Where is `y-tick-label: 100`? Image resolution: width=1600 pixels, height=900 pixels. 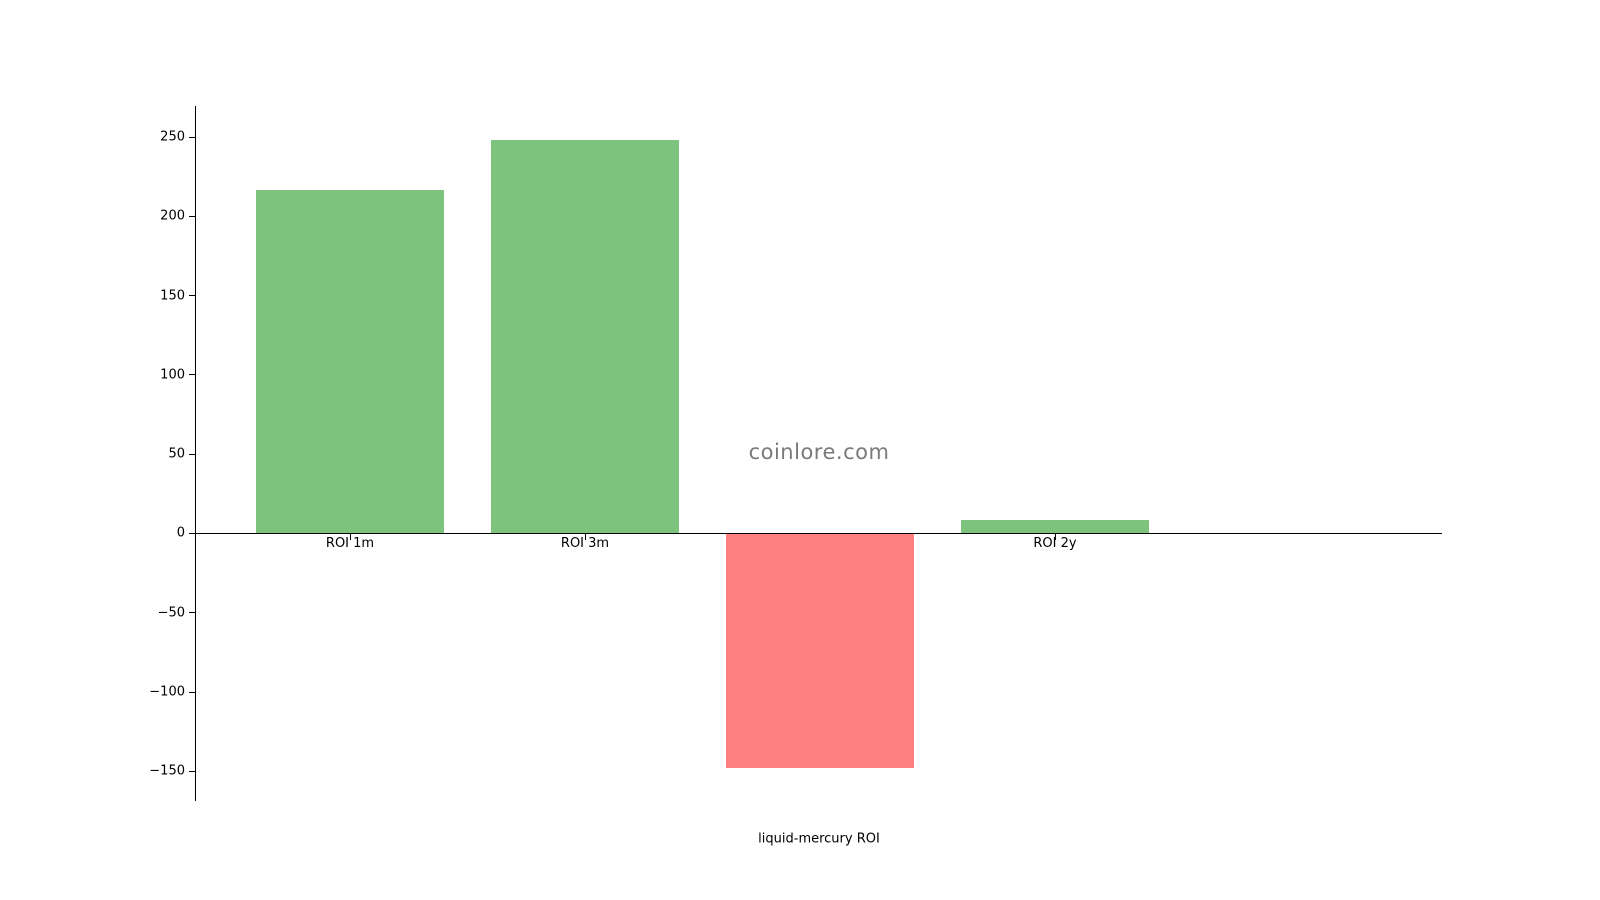 y-tick-label: 100 is located at coordinates (172, 375).